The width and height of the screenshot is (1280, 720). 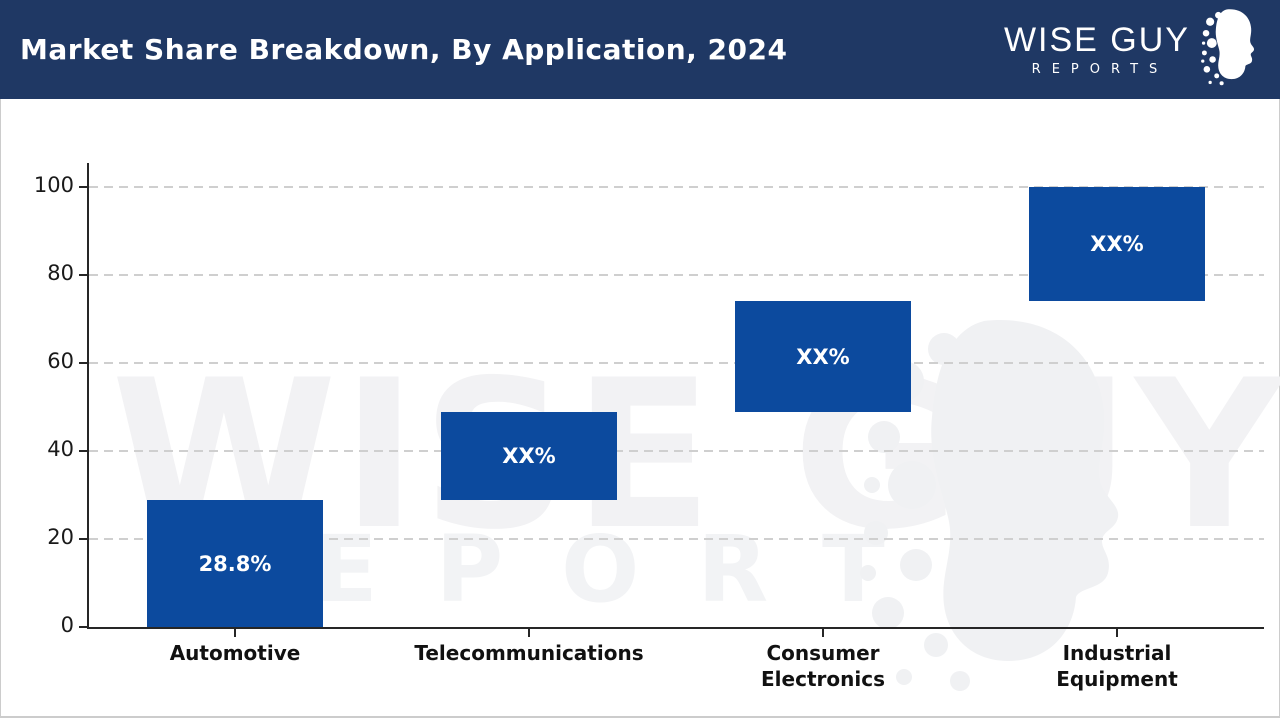 What do you see at coordinates (1100, 69) in the screenshot?
I see `logo-subtitle: REPORTS` at bounding box center [1100, 69].